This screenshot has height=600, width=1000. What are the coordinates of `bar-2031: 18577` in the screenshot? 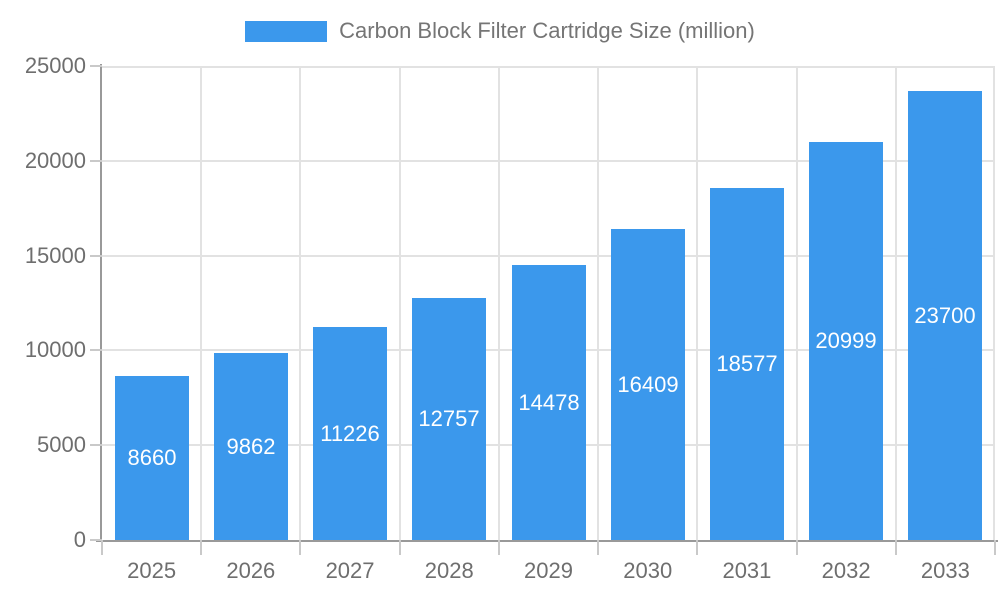 It's located at (747, 364).